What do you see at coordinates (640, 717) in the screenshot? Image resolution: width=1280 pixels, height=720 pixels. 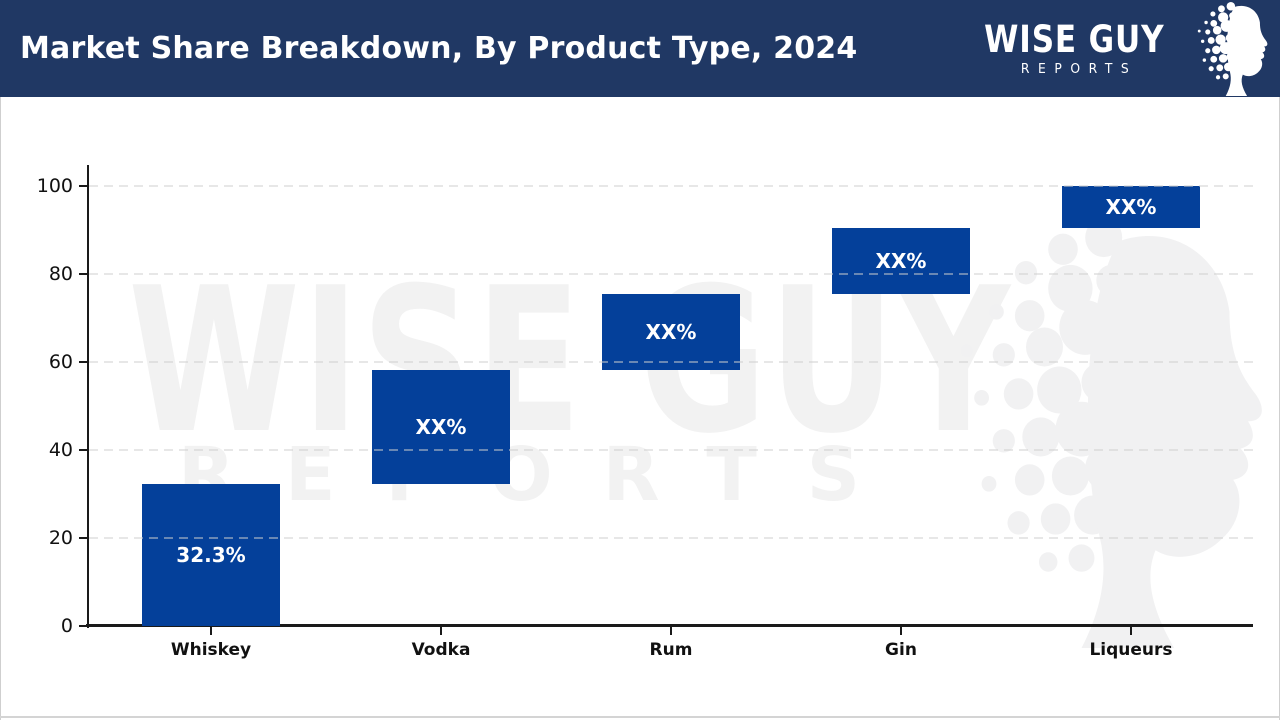 I see `page-border-bottom` at bounding box center [640, 717].